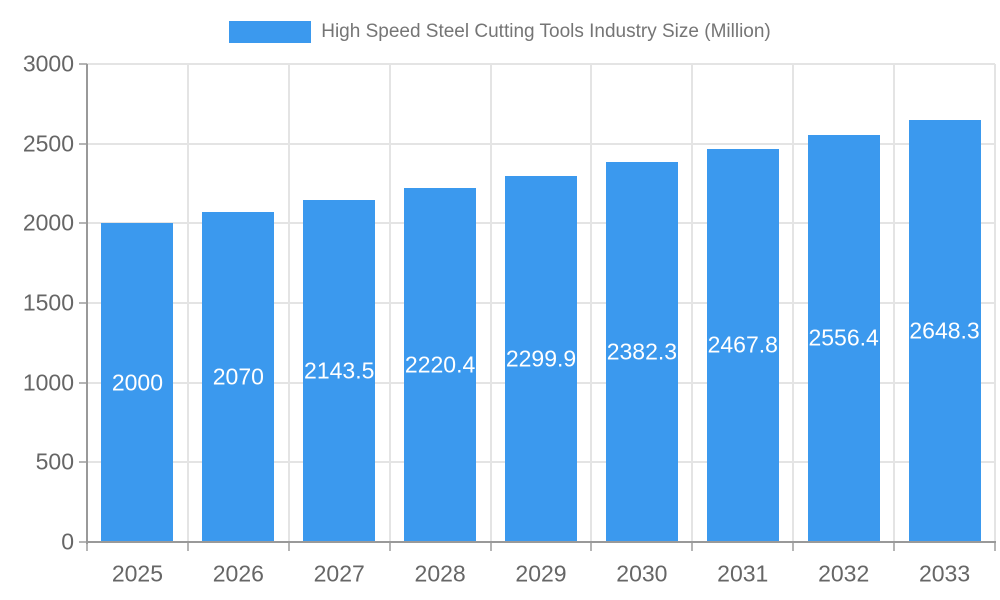  What do you see at coordinates (541, 573) in the screenshot?
I see `x-axis-tick-label: 2029` at bounding box center [541, 573].